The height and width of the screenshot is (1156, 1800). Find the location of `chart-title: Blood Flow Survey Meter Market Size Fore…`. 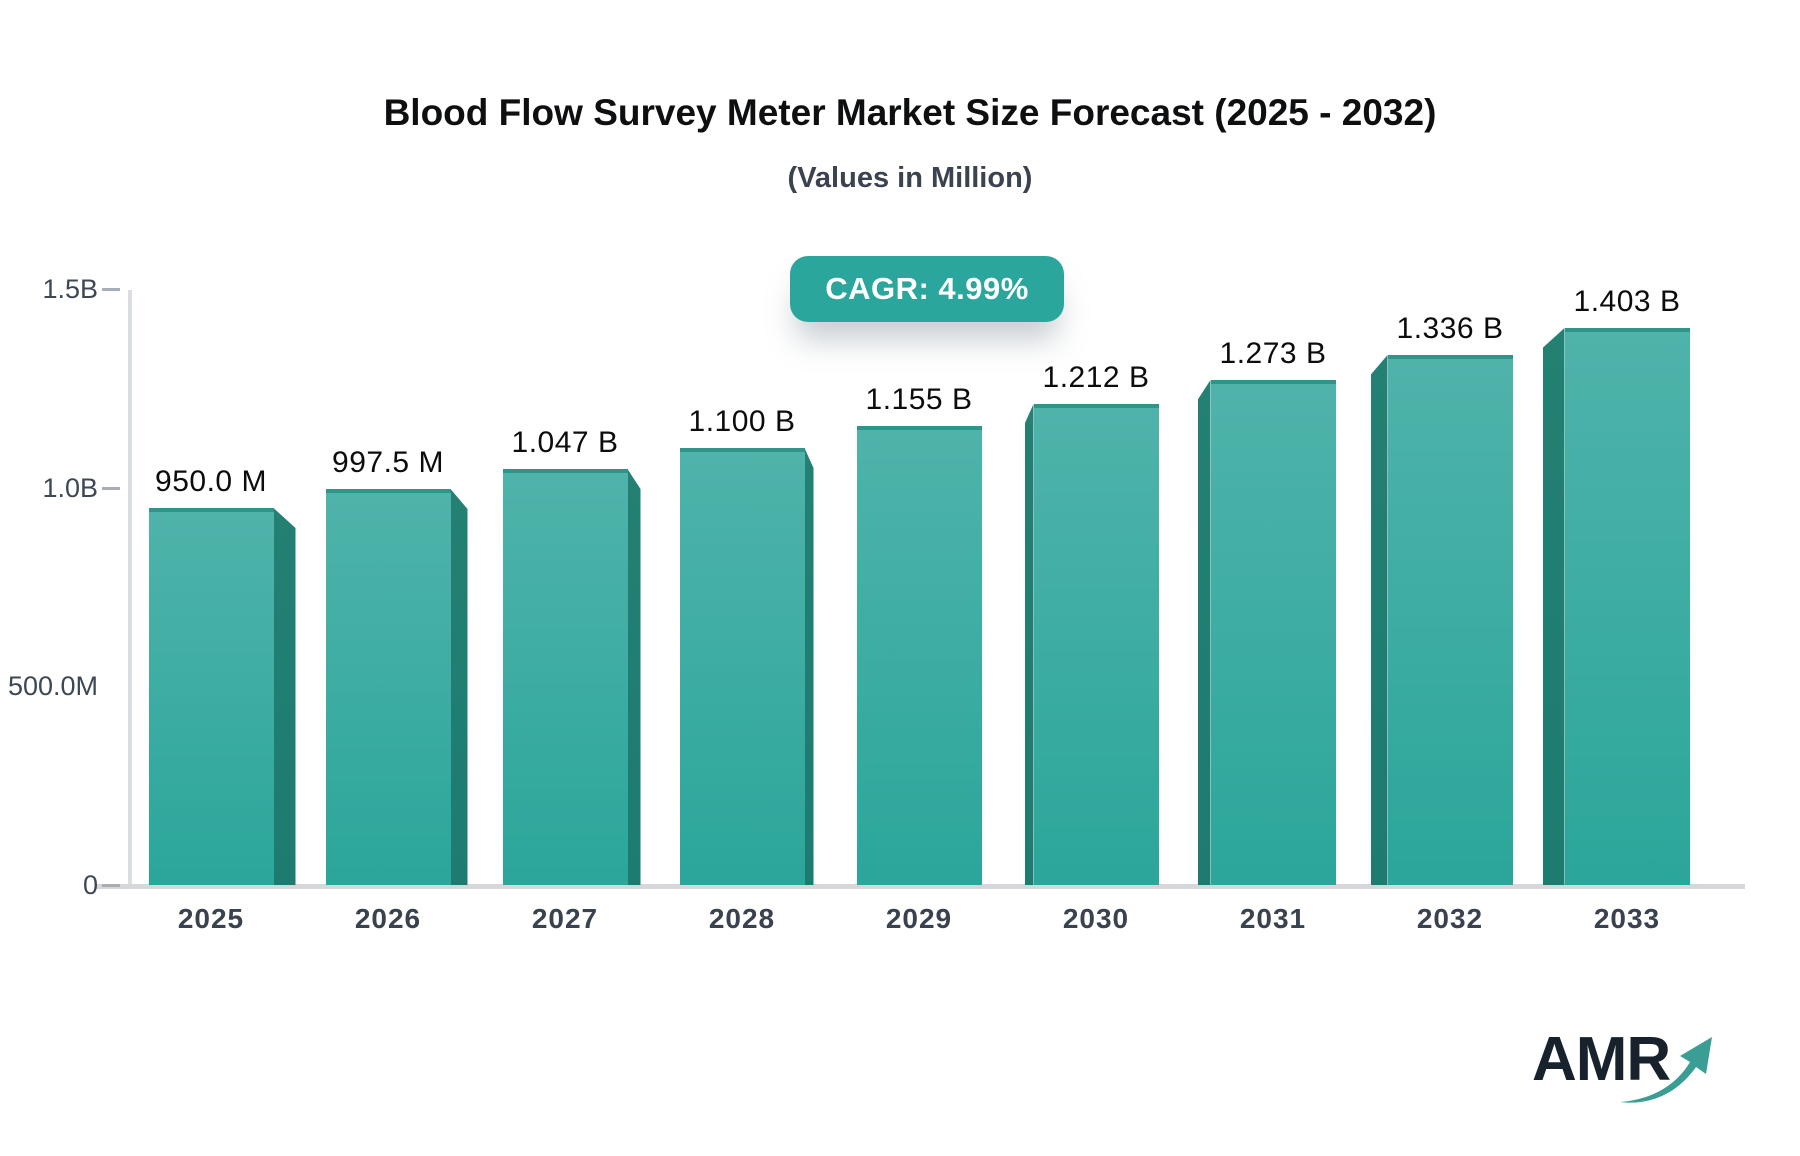

chart-title: Blood Flow Survey Meter Market Size Fore… is located at coordinates (910, 112).